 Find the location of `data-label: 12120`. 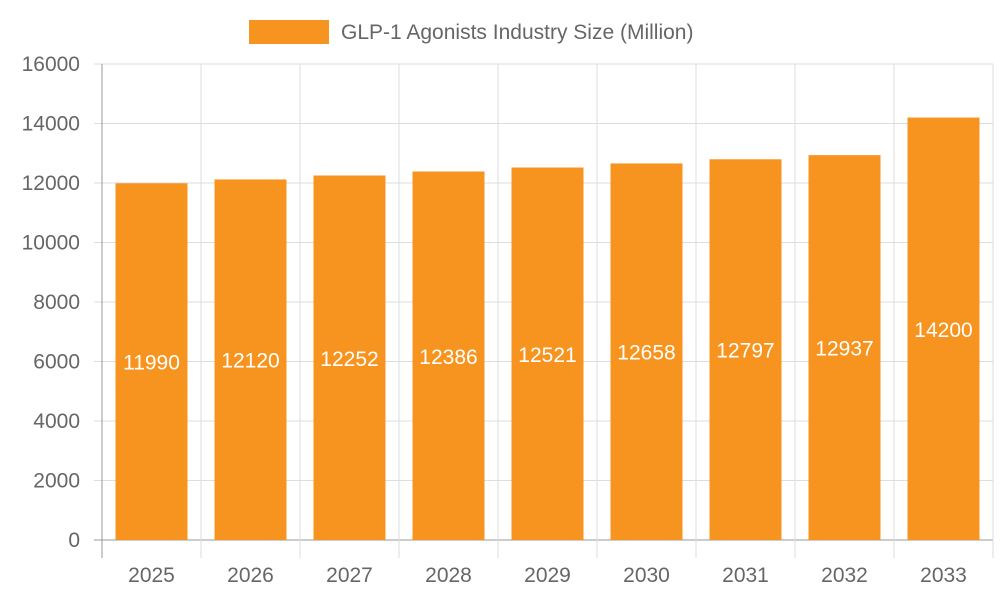

data-label: 12120 is located at coordinates (250, 361).